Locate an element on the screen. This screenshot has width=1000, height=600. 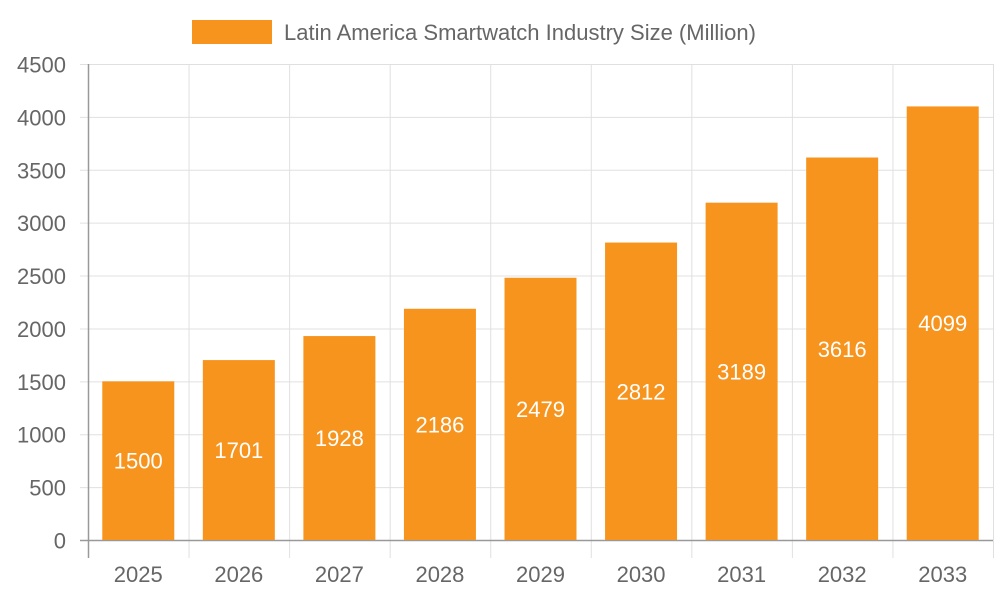
y-tick-label: 3500 is located at coordinates (41, 170).